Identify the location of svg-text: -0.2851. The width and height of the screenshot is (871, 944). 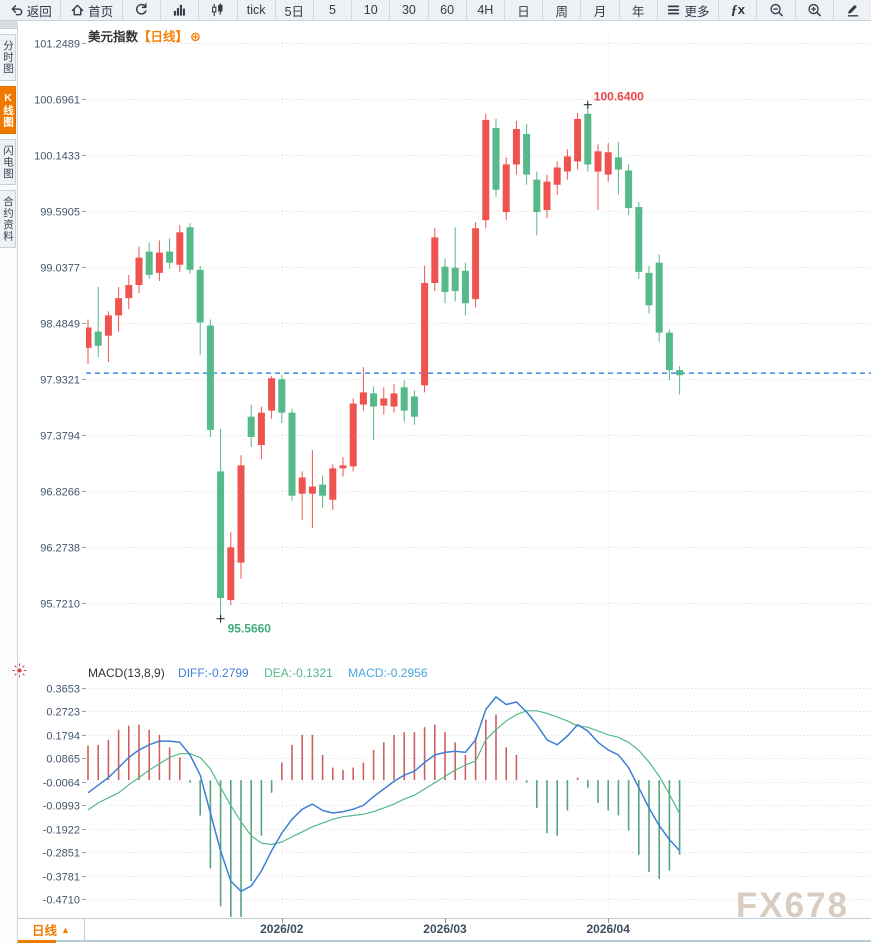
(61, 854).